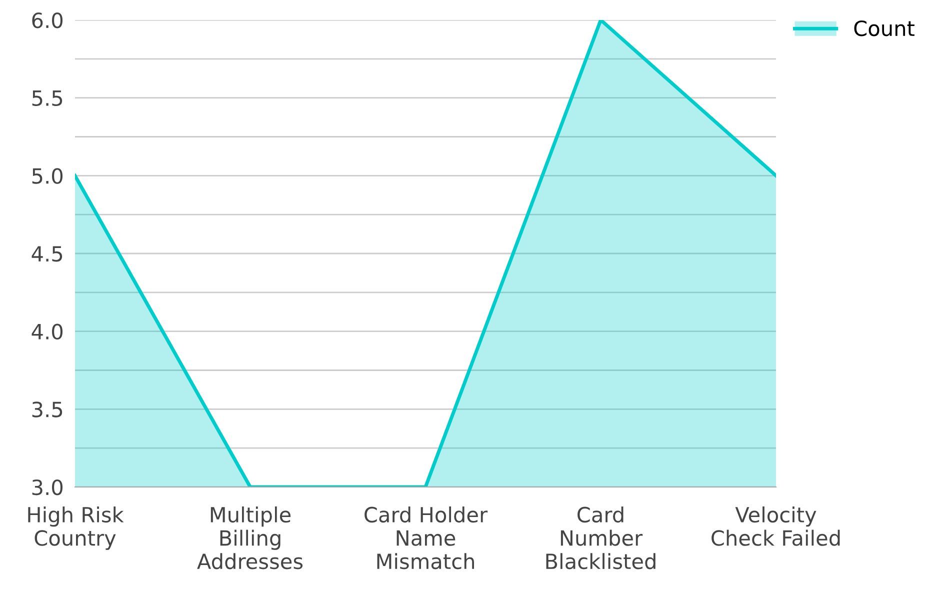  What do you see at coordinates (47, 332) in the screenshot?
I see `y-tick-label: 4.0` at bounding box center [47, 332].